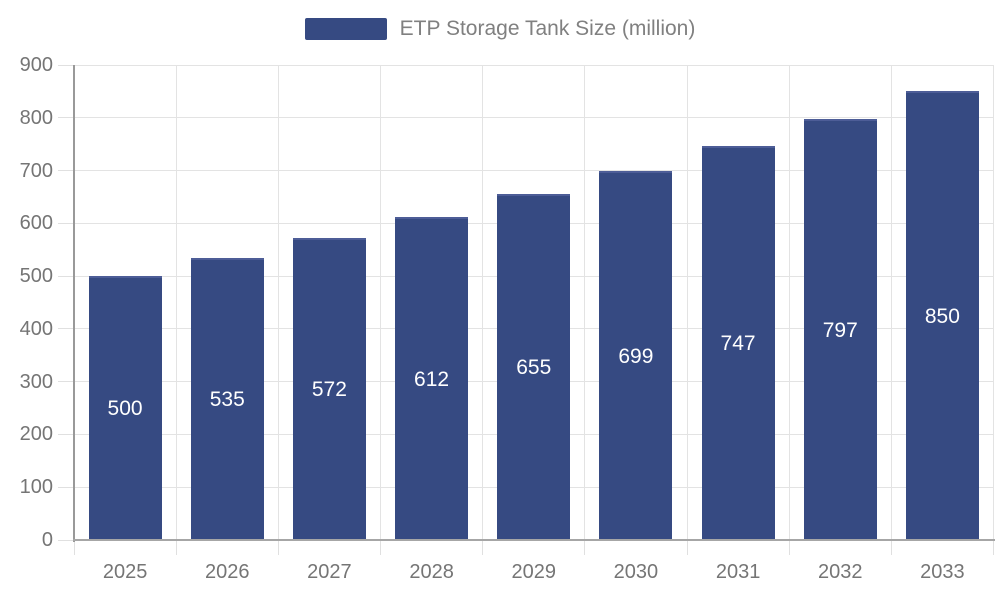 Image resolution: width=1000 pixels, height=600 pixels. What do you see at coordinates (125, 572) in the screenshot?
I see `x-axis-tick-label: 2025` at bounding box center [125, 572].